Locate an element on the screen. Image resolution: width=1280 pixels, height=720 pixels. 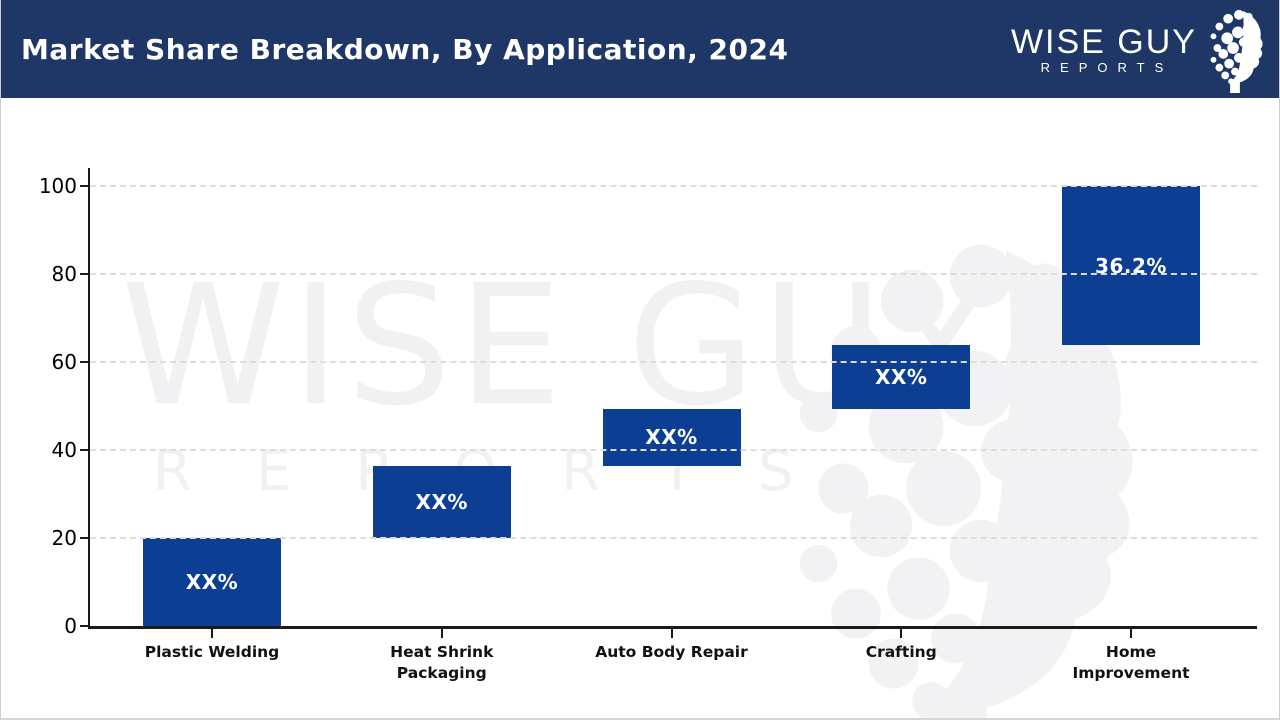
brand-logo: WISE GUY REPORTS is located at coordinates (1139, 50).